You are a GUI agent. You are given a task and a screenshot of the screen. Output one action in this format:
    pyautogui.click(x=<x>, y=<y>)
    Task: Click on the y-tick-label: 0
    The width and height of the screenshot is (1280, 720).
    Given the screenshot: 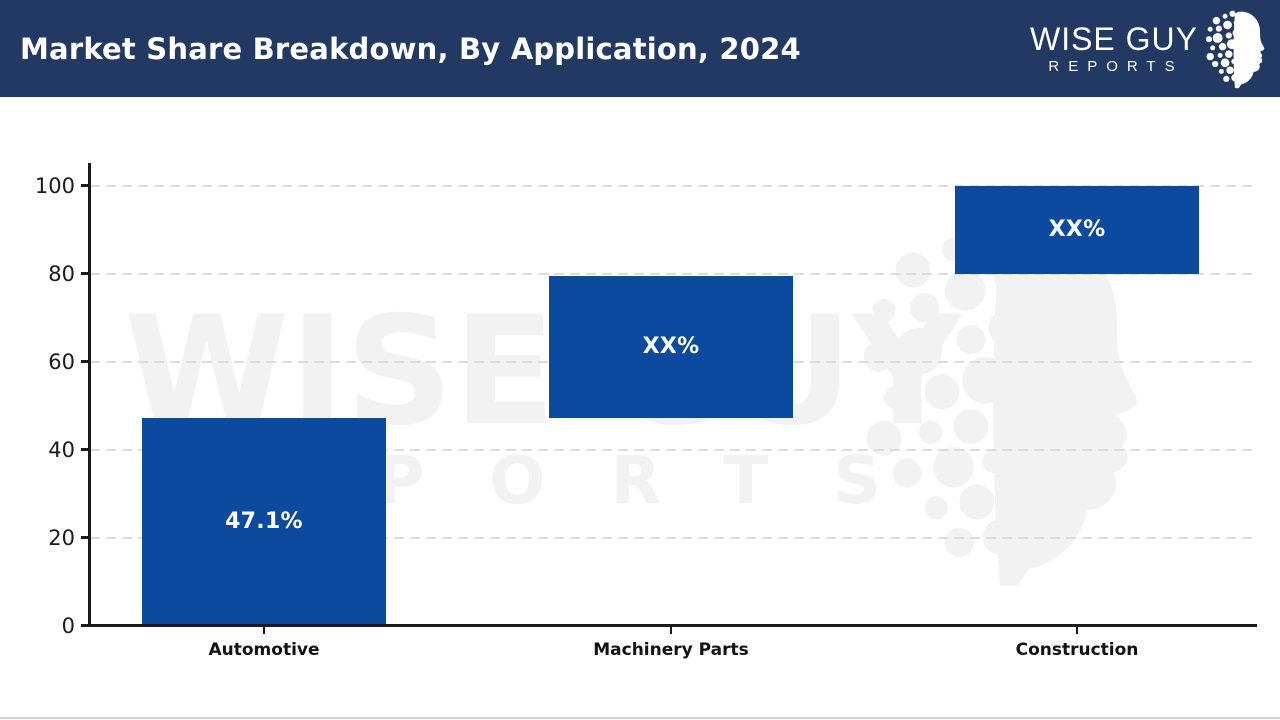 What is the action you would take?
    pyautogui.click(x=68, y=625)
    